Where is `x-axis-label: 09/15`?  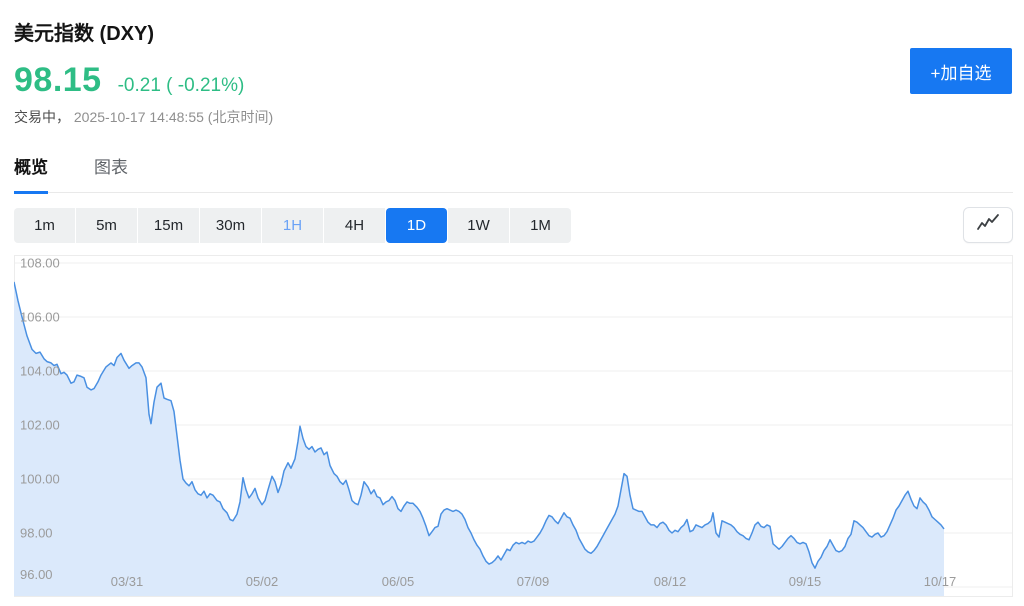 x-axis-label: 09/15 is located at coordinates (805, 581).